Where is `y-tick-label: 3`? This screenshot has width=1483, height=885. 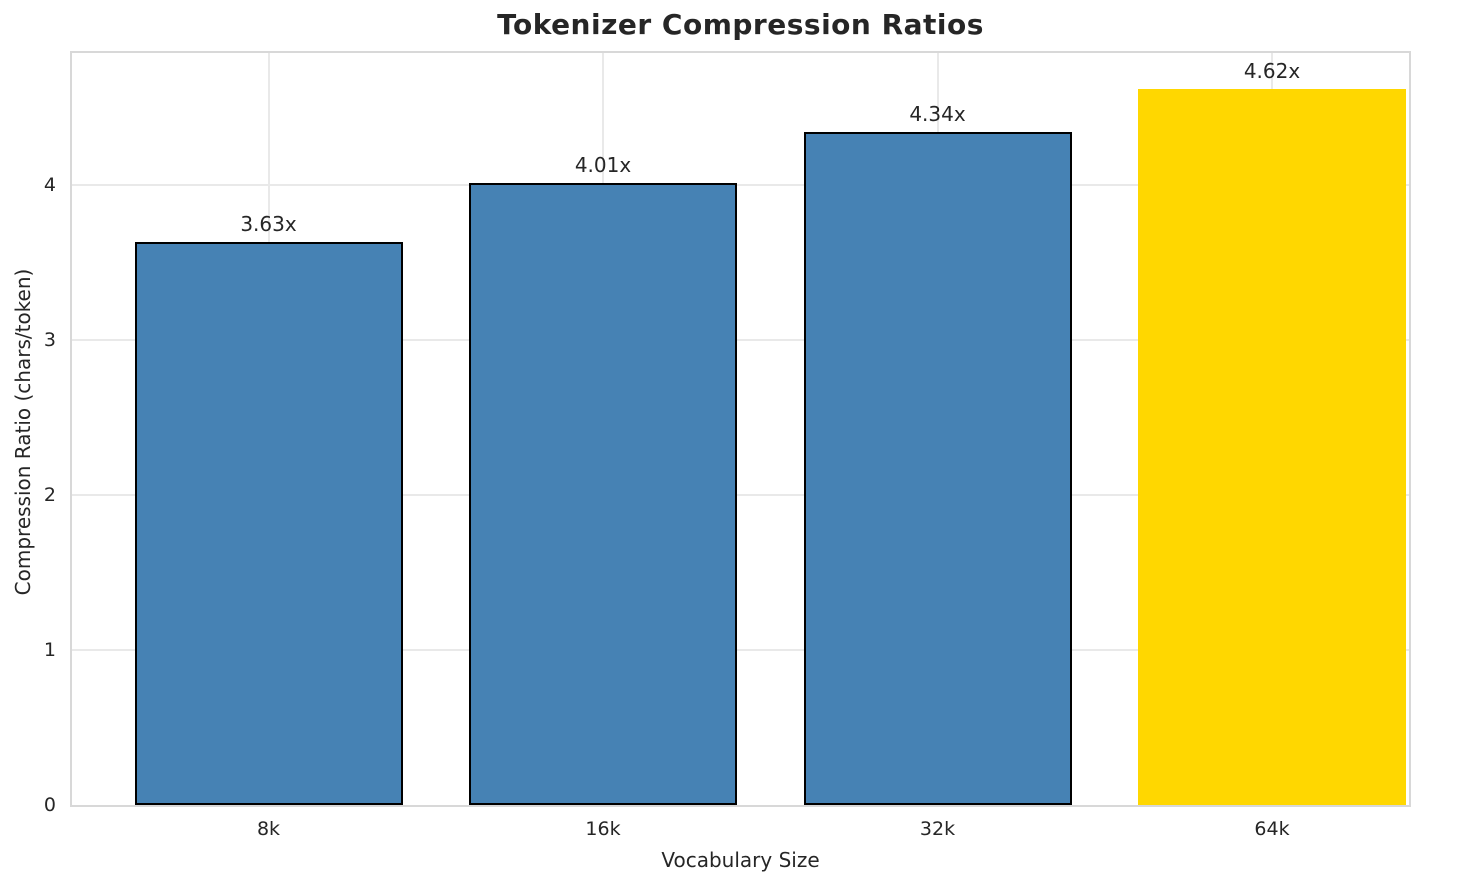
y-tick-label: 3 is located at coordinates (49, 339).